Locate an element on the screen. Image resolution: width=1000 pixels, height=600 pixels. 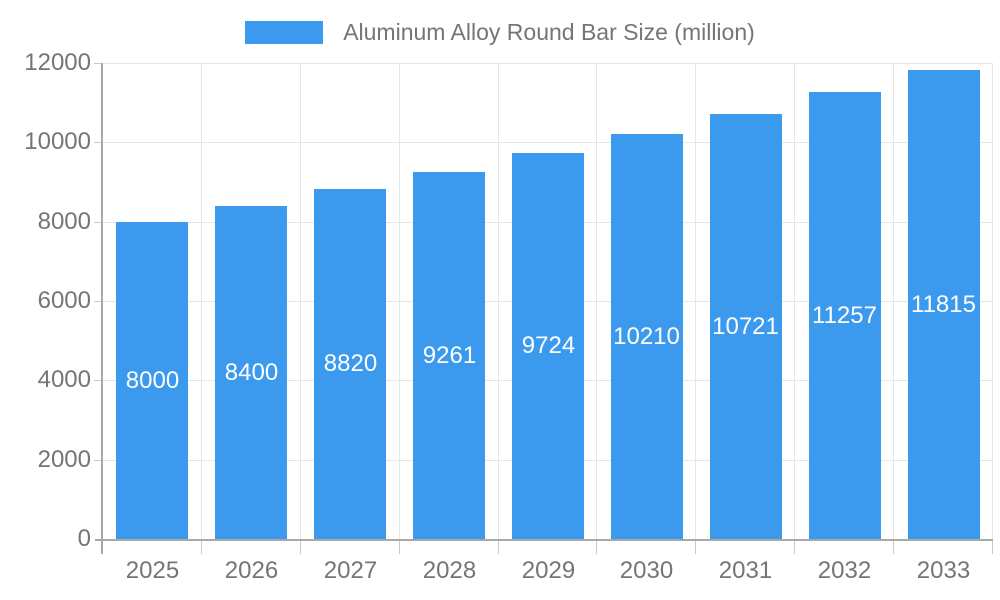
y-axis-tick-label: 6000 is located at coordinates (64, 300).